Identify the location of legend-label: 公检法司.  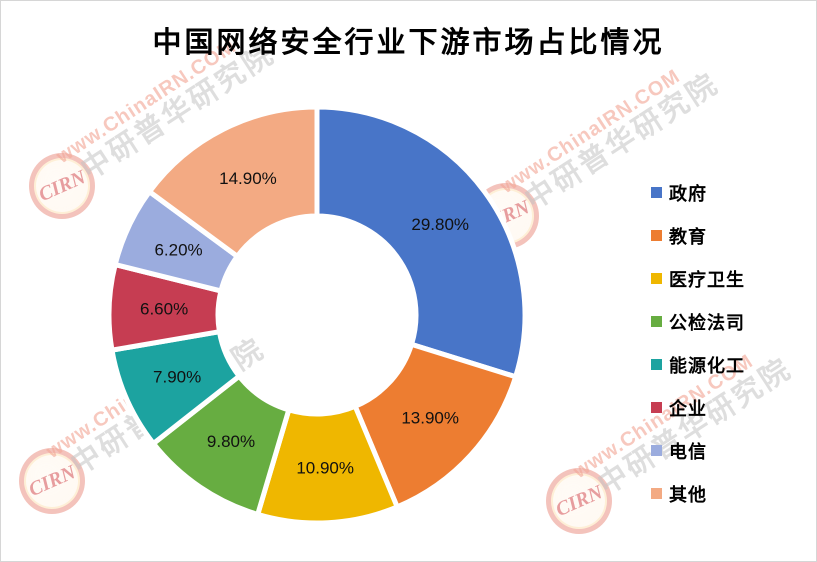
(707, 322).